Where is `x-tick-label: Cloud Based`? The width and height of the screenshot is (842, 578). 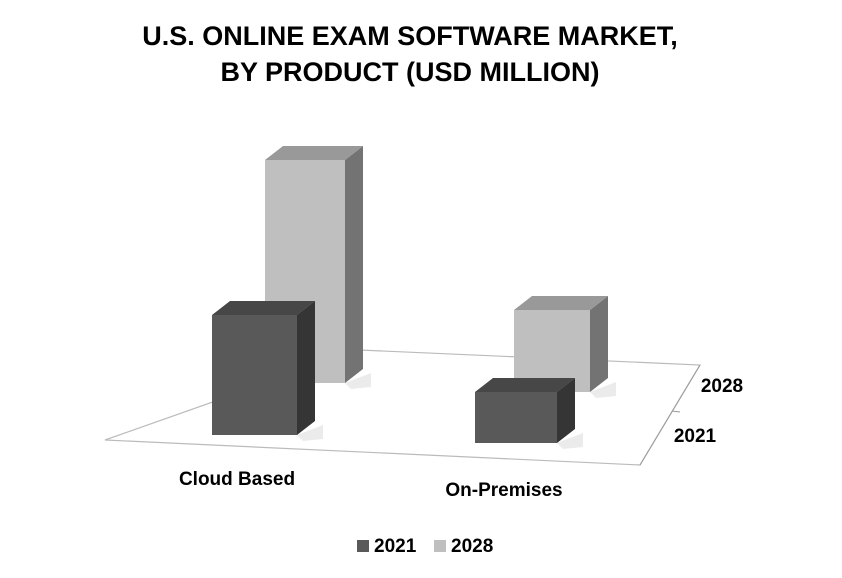 x-tick-label: Cloud Based is located at coordinates (237, 479).